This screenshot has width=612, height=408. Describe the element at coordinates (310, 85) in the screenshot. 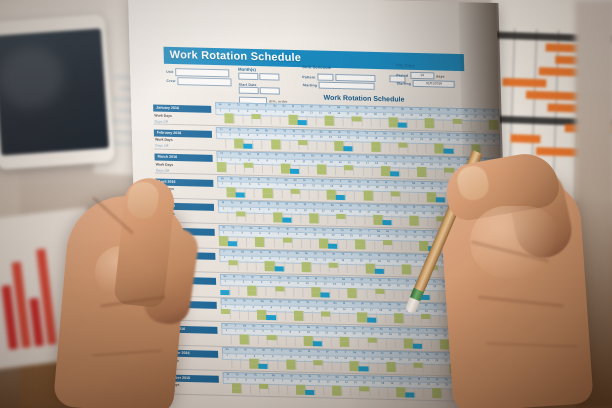

I see `shift-starting-label: Starting` at that location.